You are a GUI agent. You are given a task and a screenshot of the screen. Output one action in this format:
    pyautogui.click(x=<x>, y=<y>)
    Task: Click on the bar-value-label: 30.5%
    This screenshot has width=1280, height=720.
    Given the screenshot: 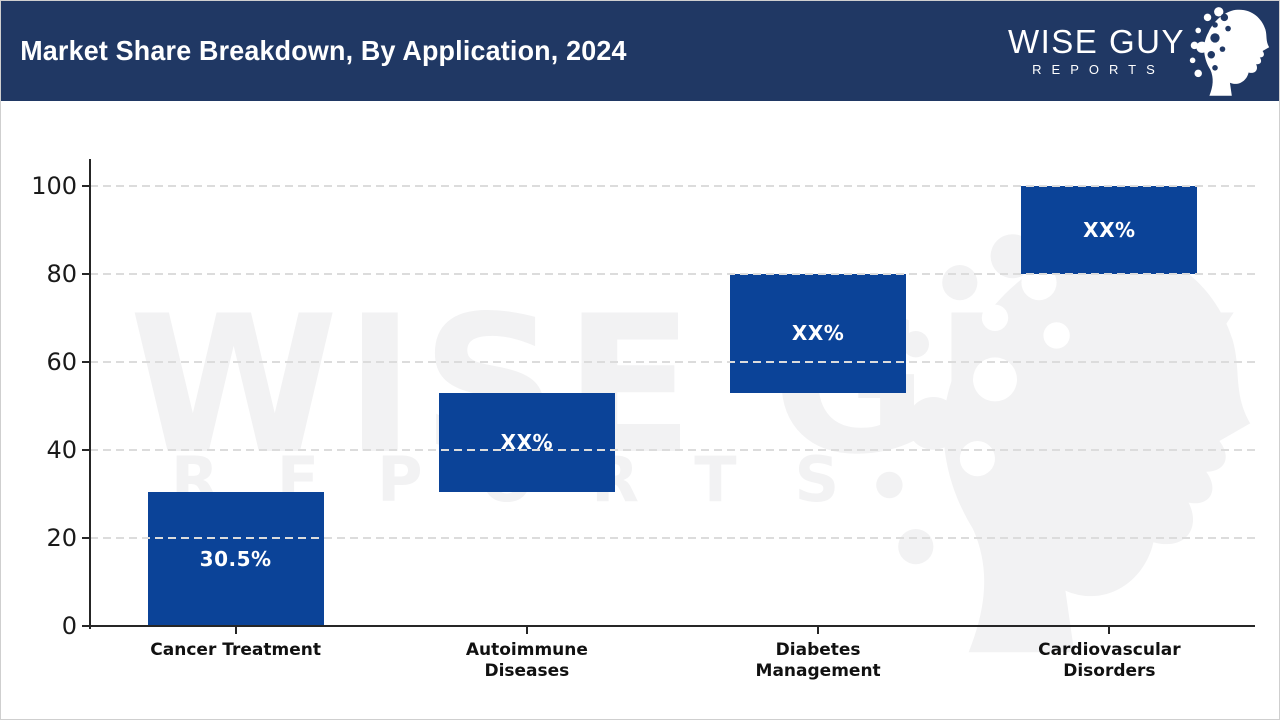 What is the action you would take?
    pyautogui.click(x=235, y=558)
    